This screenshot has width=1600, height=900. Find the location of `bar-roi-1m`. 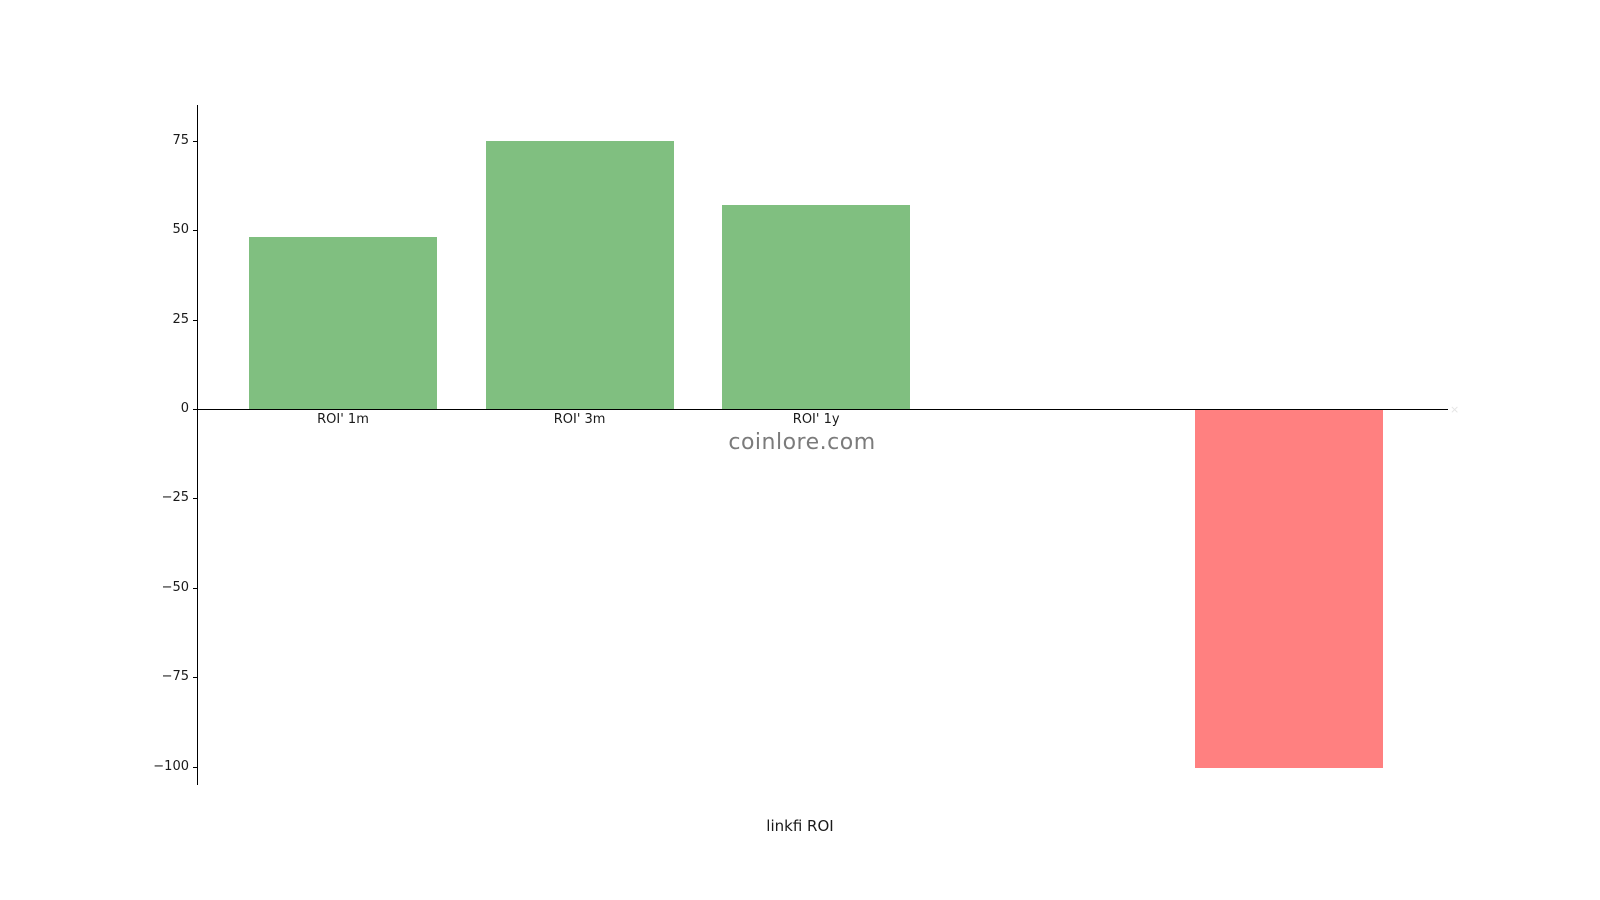

bar-roi-1m is located at coordinates (343, 323).